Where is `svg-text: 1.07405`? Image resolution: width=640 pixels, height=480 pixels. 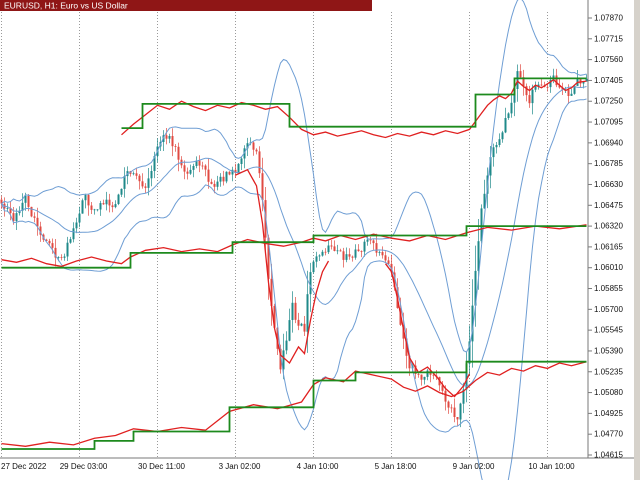 svg-text: 1.07405 is located at coordinates (608, 80).